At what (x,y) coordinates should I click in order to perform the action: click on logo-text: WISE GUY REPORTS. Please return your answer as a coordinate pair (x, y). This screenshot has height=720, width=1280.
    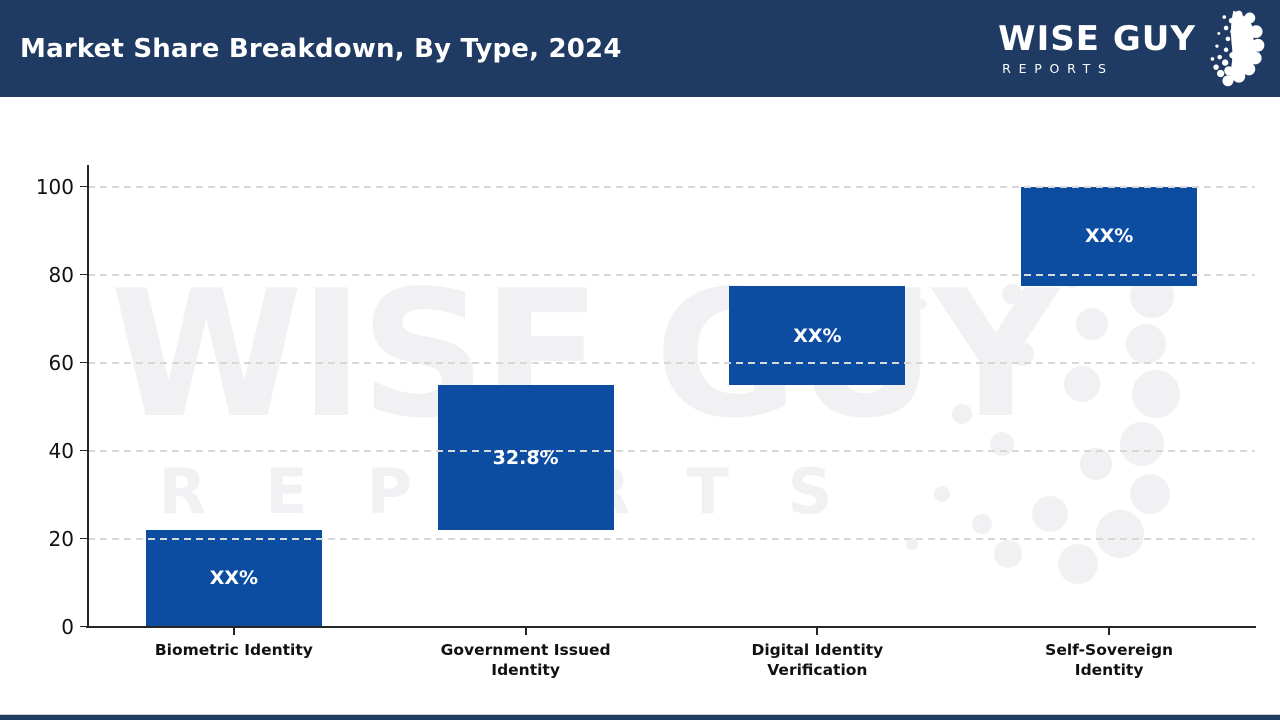
    Looking at the image, I should click on (1097, 48).